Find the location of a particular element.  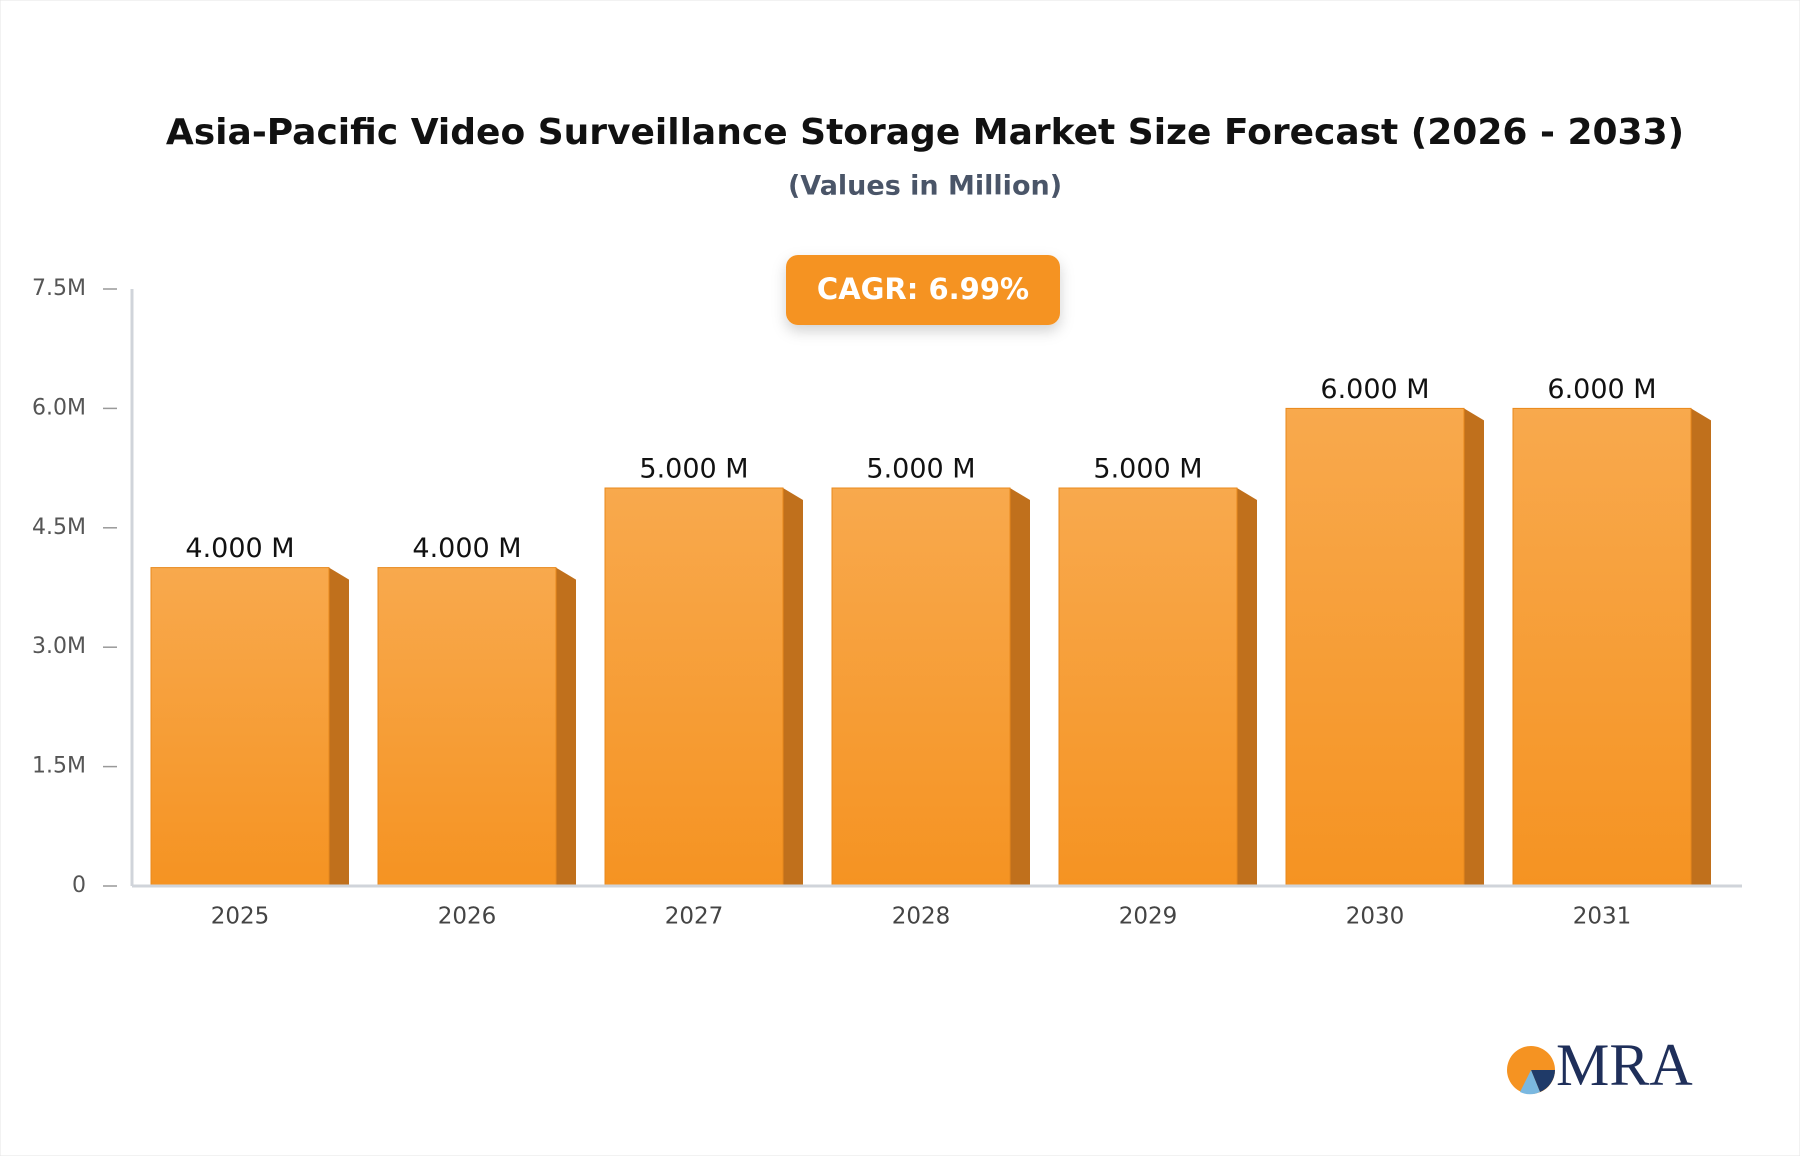

y-tick-label: 4.5M is located at coordinates (59, 527).